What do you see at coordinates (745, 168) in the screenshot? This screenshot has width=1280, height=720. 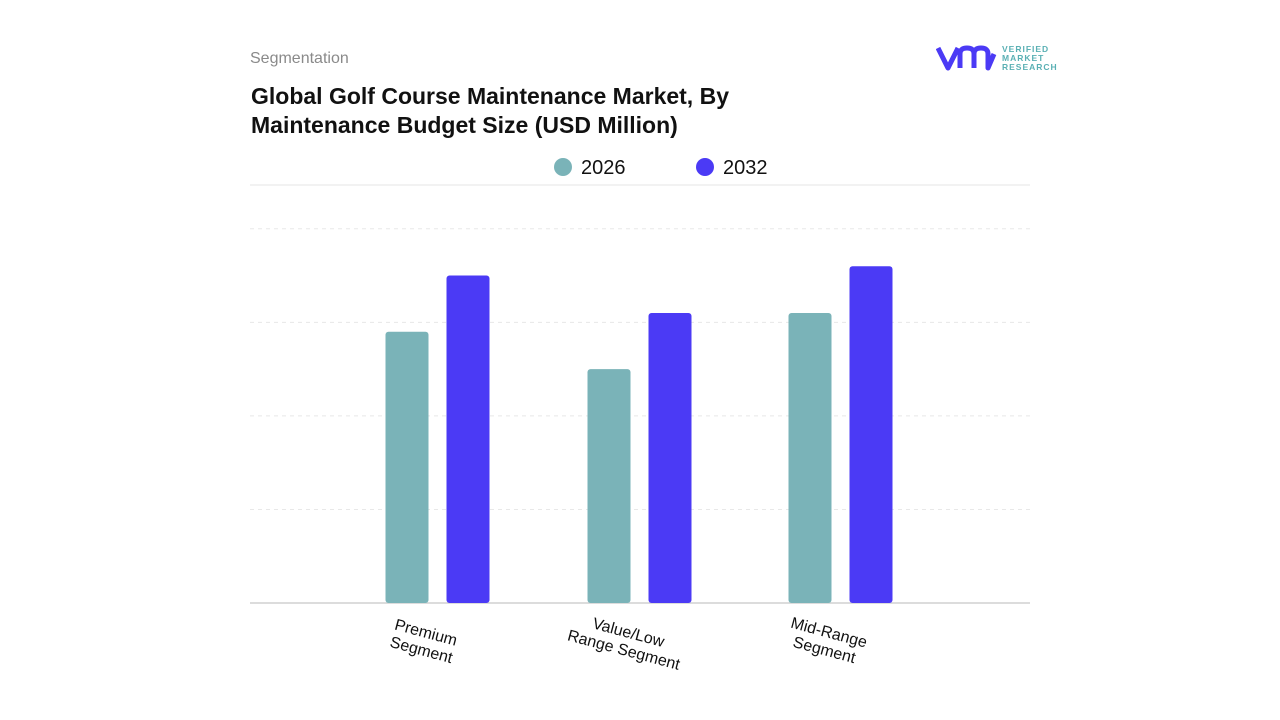 I see `legend-label: 2032` at bounding box center [745, 168].